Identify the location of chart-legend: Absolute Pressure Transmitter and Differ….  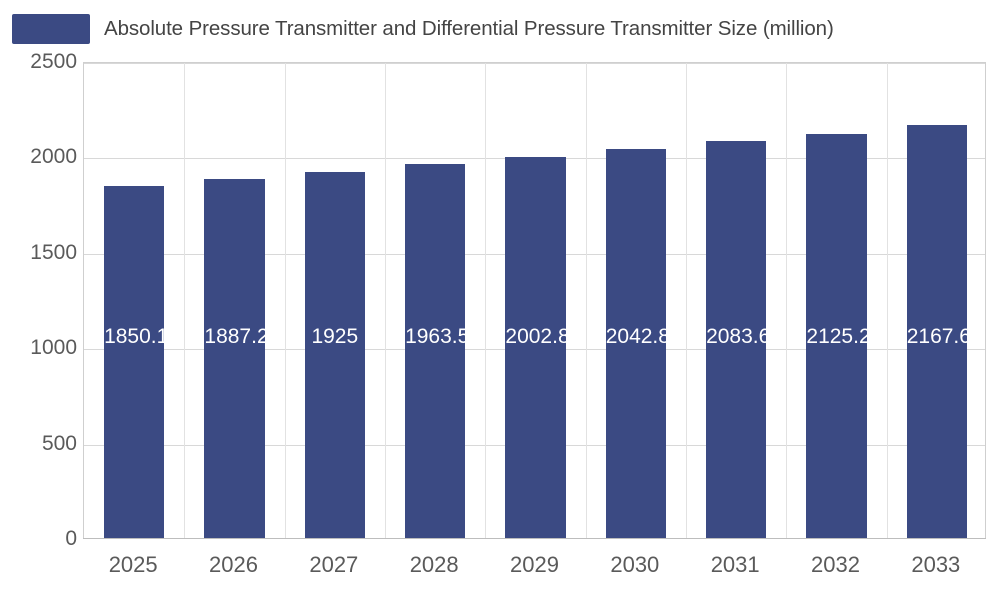
(423, 29).